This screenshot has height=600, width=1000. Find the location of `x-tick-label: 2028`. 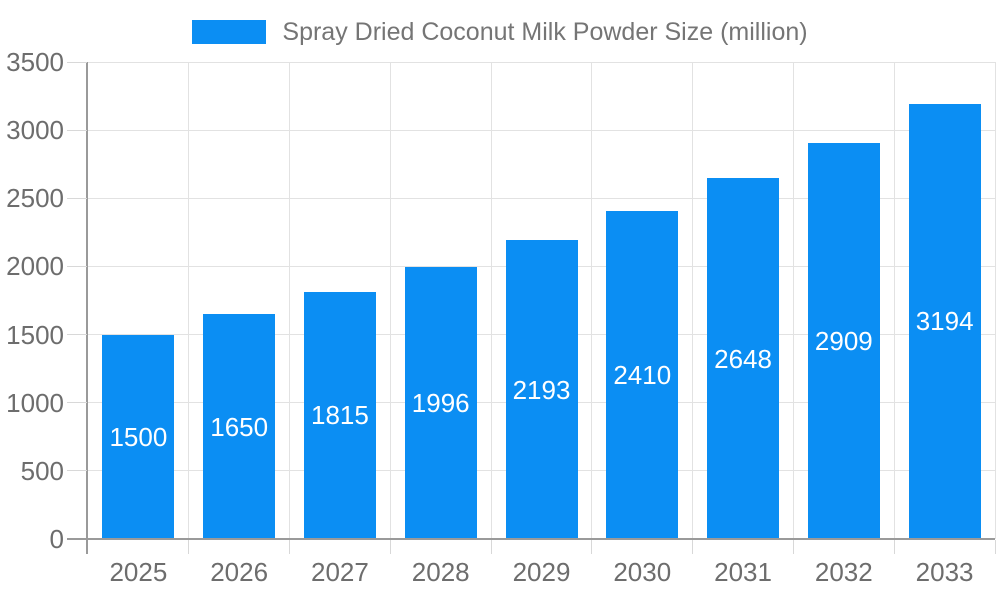

x-tick-label: 2028 is located at coordinates (440, 572).